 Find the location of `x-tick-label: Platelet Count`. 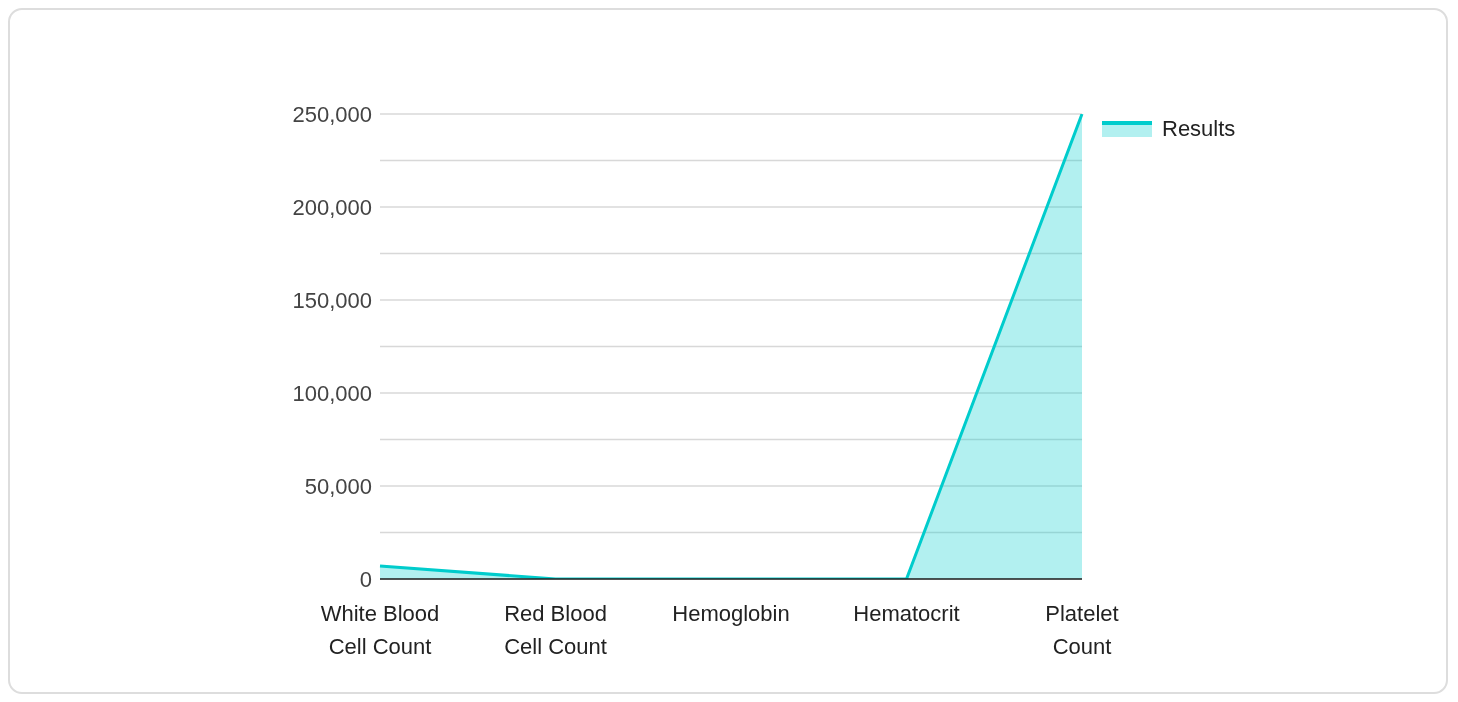

x-tick-label: Platelet Count is located at coordinates (1082, 630).